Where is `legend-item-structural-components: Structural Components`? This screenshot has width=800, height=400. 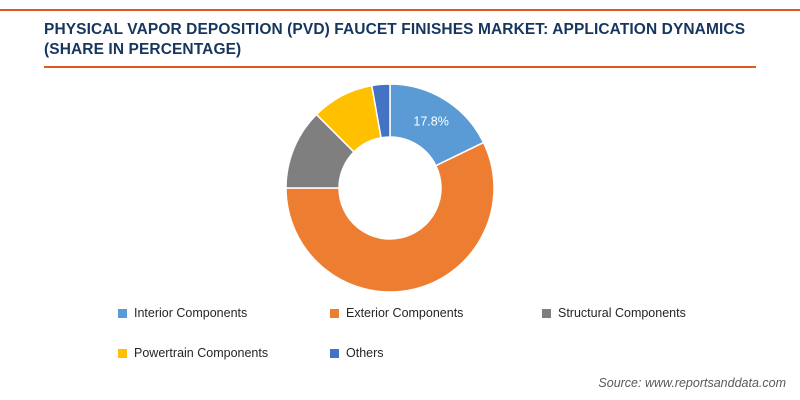 legend-item-structural-components: Structural Components is located at coordinates (667, 313).